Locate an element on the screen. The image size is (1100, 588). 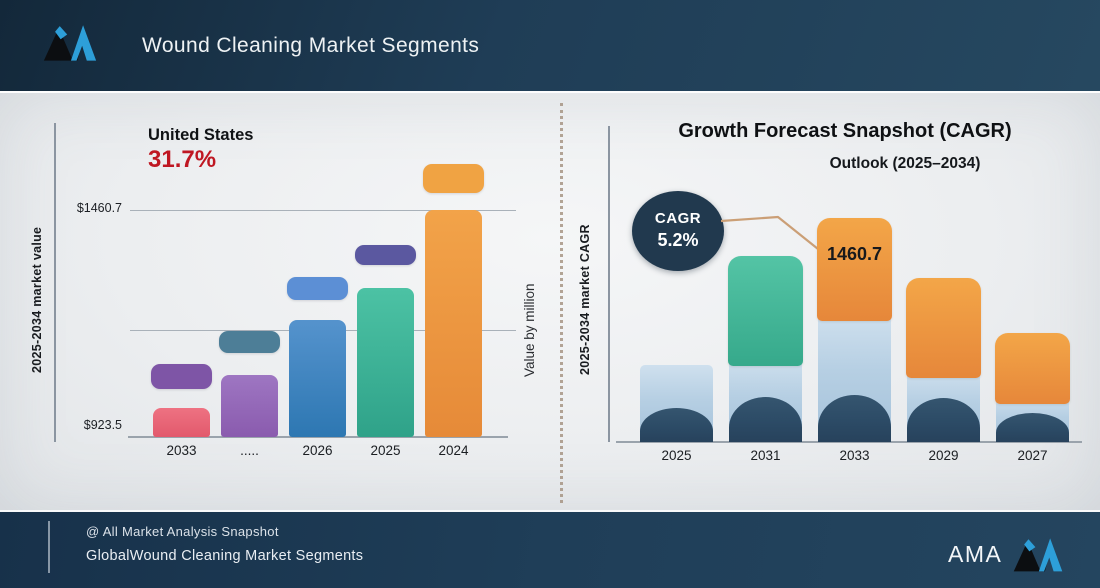
value-by-million-label: Value by million is located at coordinates (529, 330).